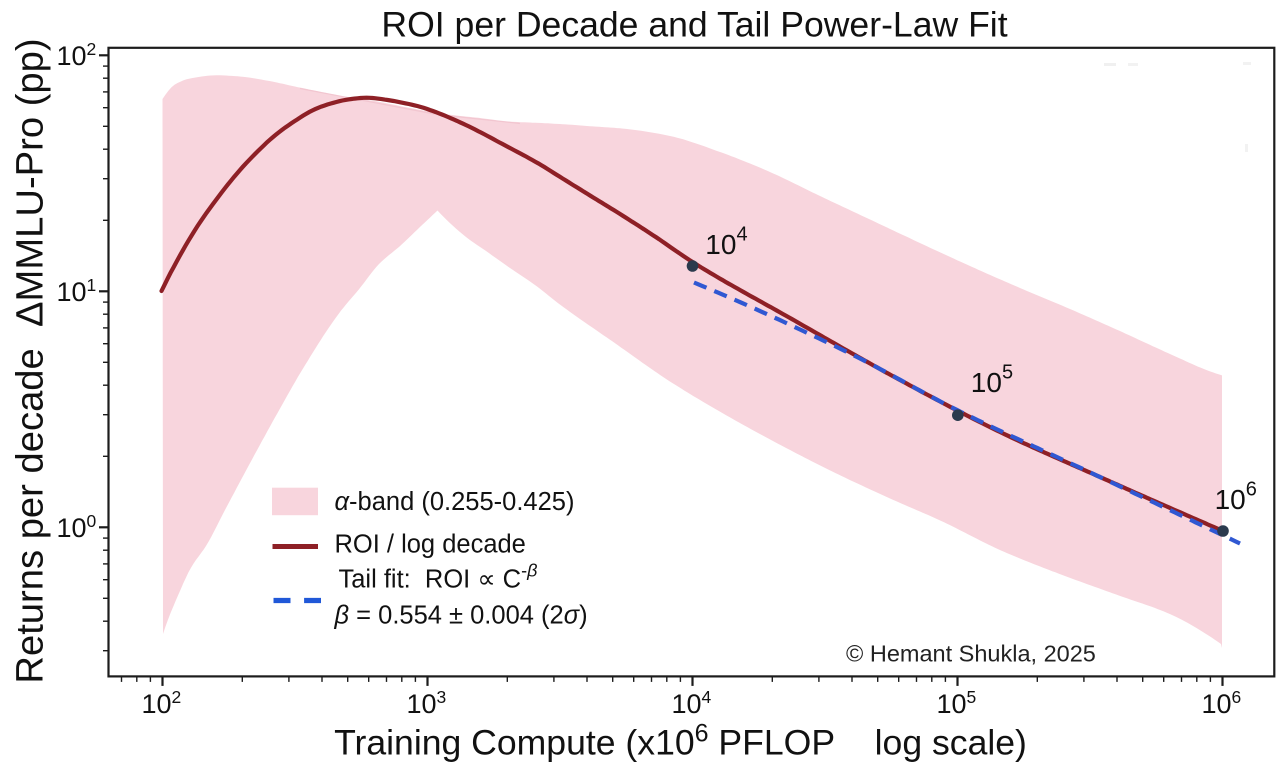  Describe the element at coordinates (971, 654) in the screenshot. I see `svg-text: © Hemant Shukla, 2025` at that location.